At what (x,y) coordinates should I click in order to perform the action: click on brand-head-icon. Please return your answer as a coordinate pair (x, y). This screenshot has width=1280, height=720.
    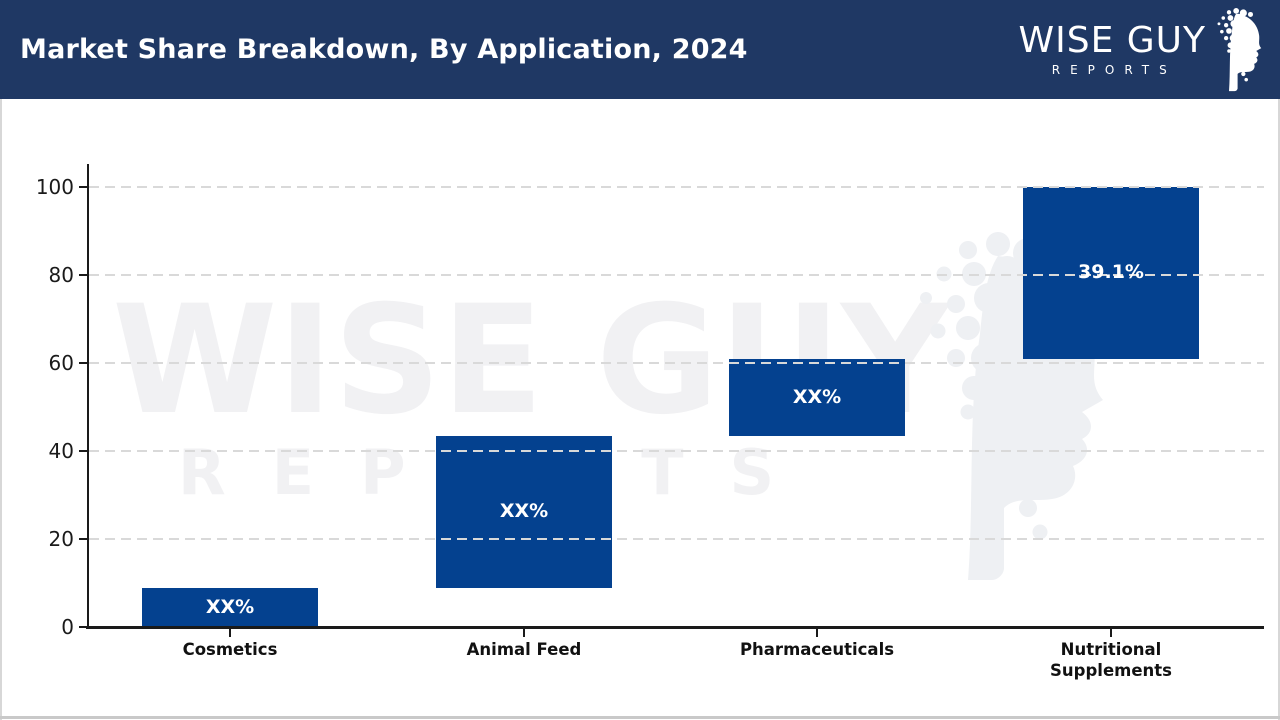
    Looking at the image, I should click on (1239, 49).